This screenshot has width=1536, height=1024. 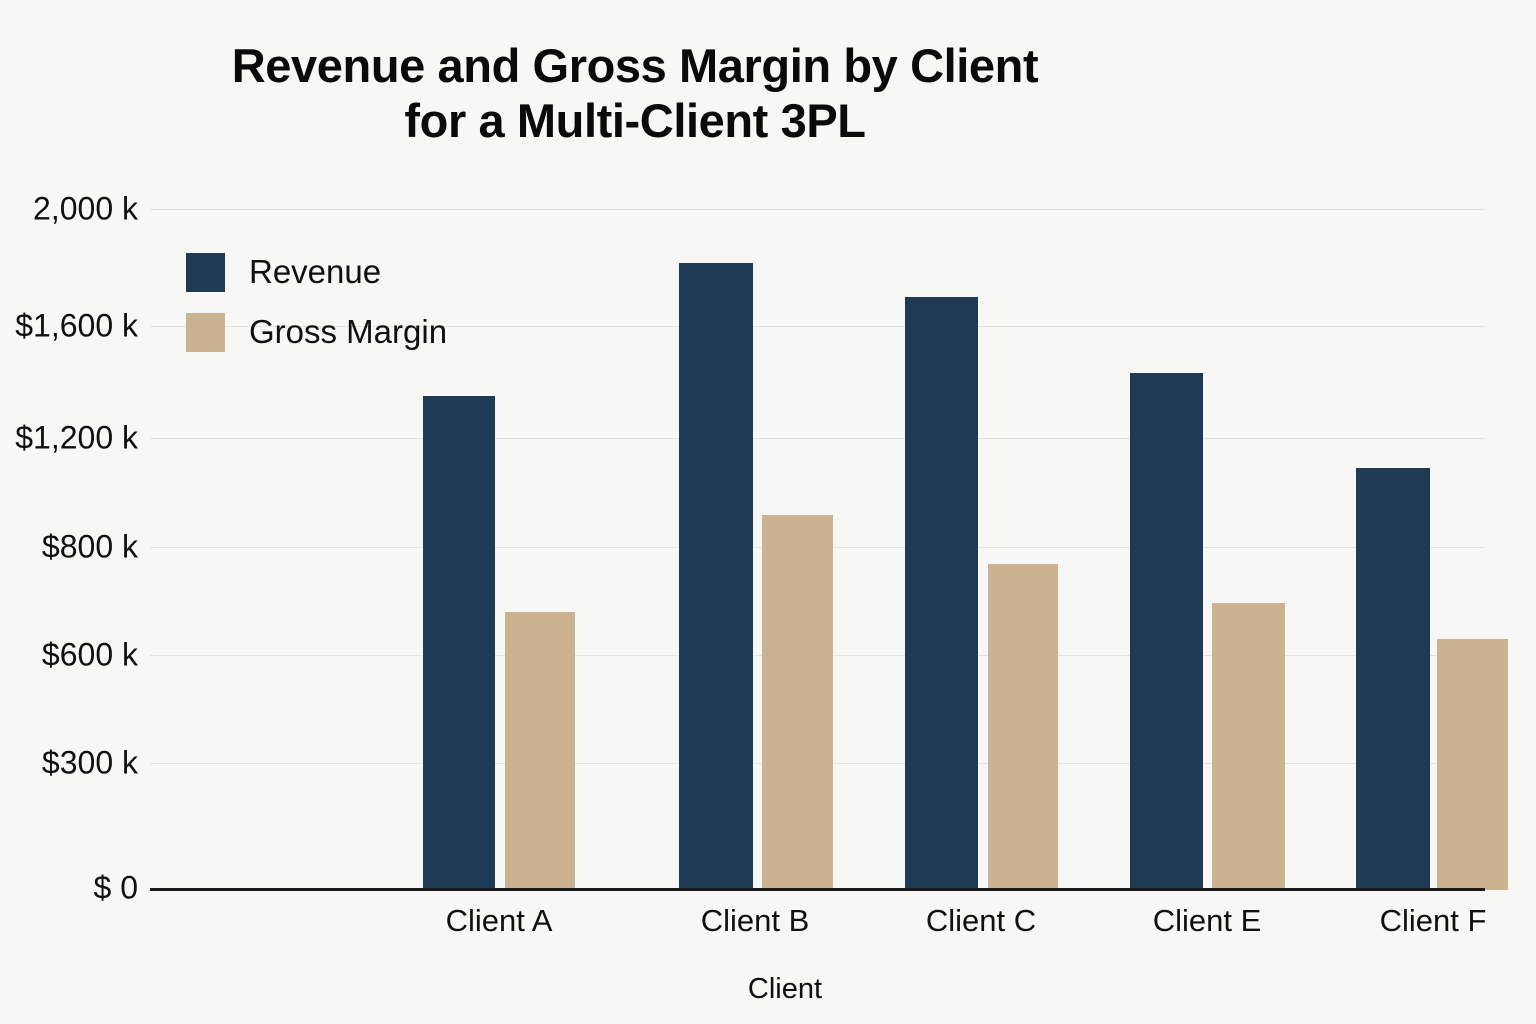 What do you see at coordinates (785, 989) in the screenshot?
I see `x-axis-title: Client` at bounding box center [785, 989].